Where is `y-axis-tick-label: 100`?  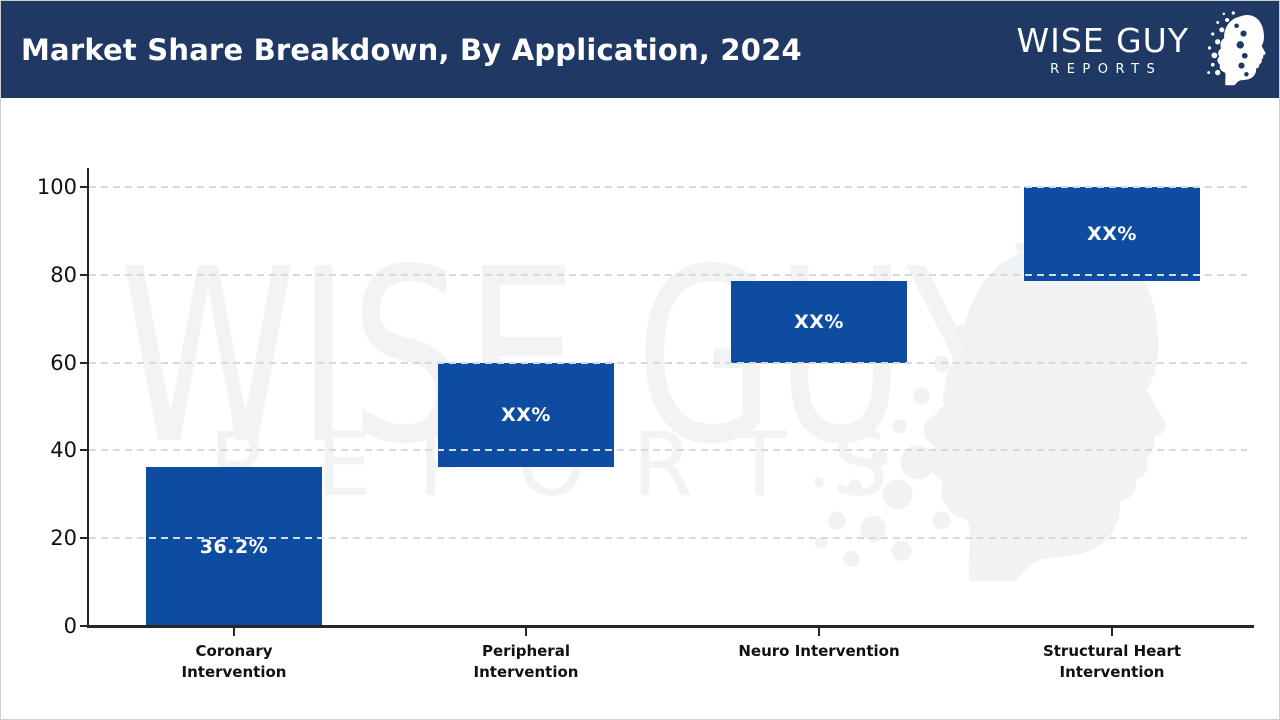
y-axis-tick-label: 100 is located at coordinates (56, 187).